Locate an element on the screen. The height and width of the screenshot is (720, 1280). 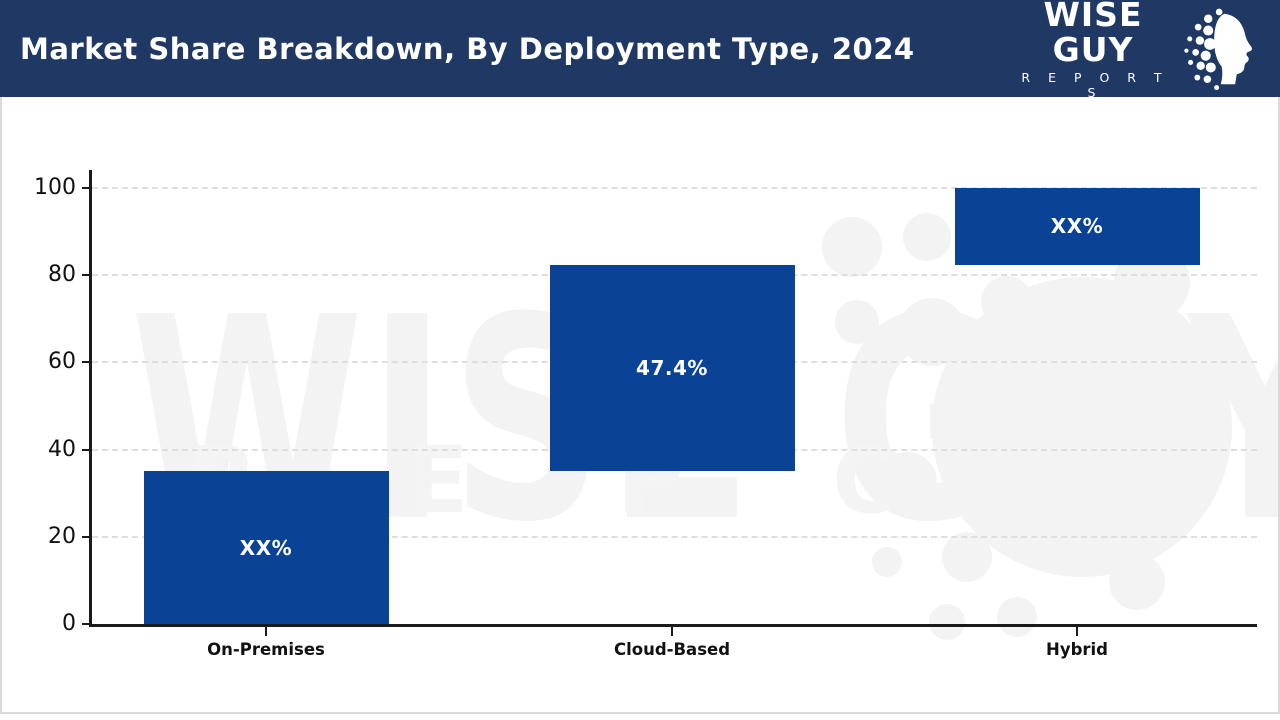
bar-on-premises: XX% is located at coordinates (266, 547).